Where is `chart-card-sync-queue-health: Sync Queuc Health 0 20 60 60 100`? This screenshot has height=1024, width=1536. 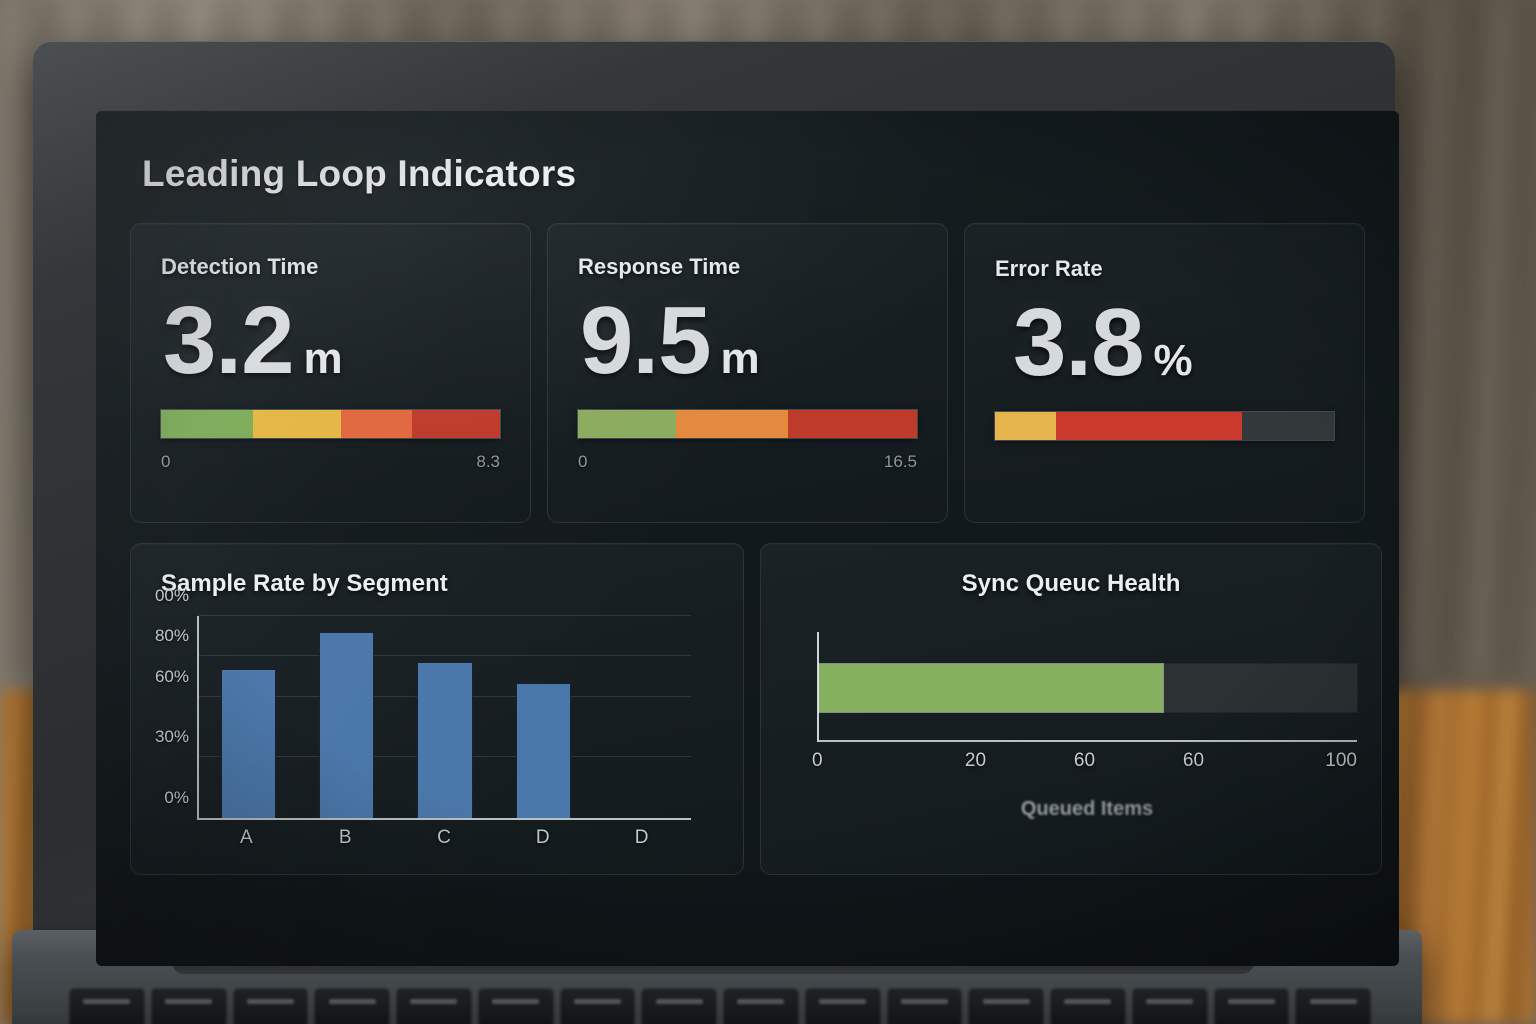
chart-card-sync-queue-health: Sync Queuc Health 0 20 60 60 100 is located at coordinates (1071, 709).